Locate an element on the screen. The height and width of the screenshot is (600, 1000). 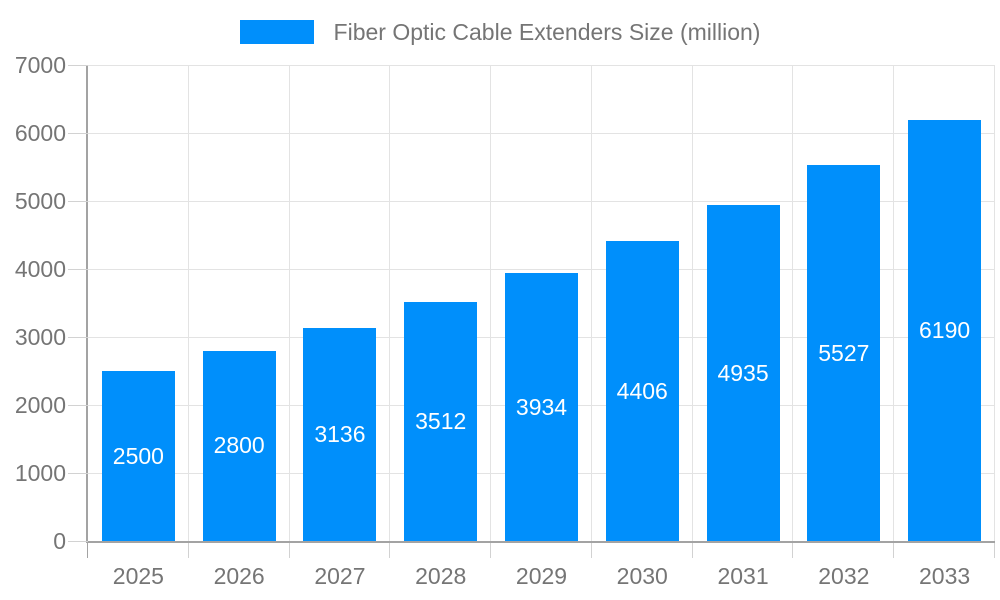
x-tick-label: 2026 is located at coordinates (239, 576).